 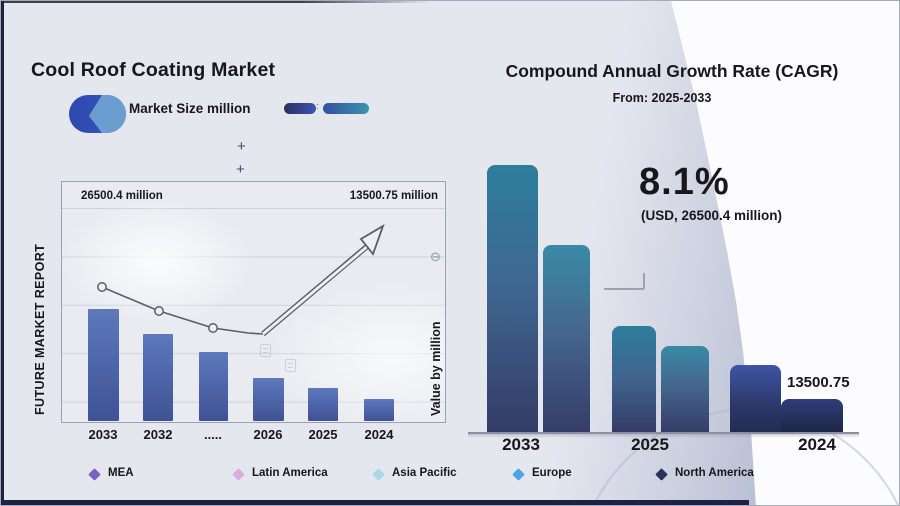 I want to click on chart-max-value-label: 26500.4 million, so click(x=122, y=196).